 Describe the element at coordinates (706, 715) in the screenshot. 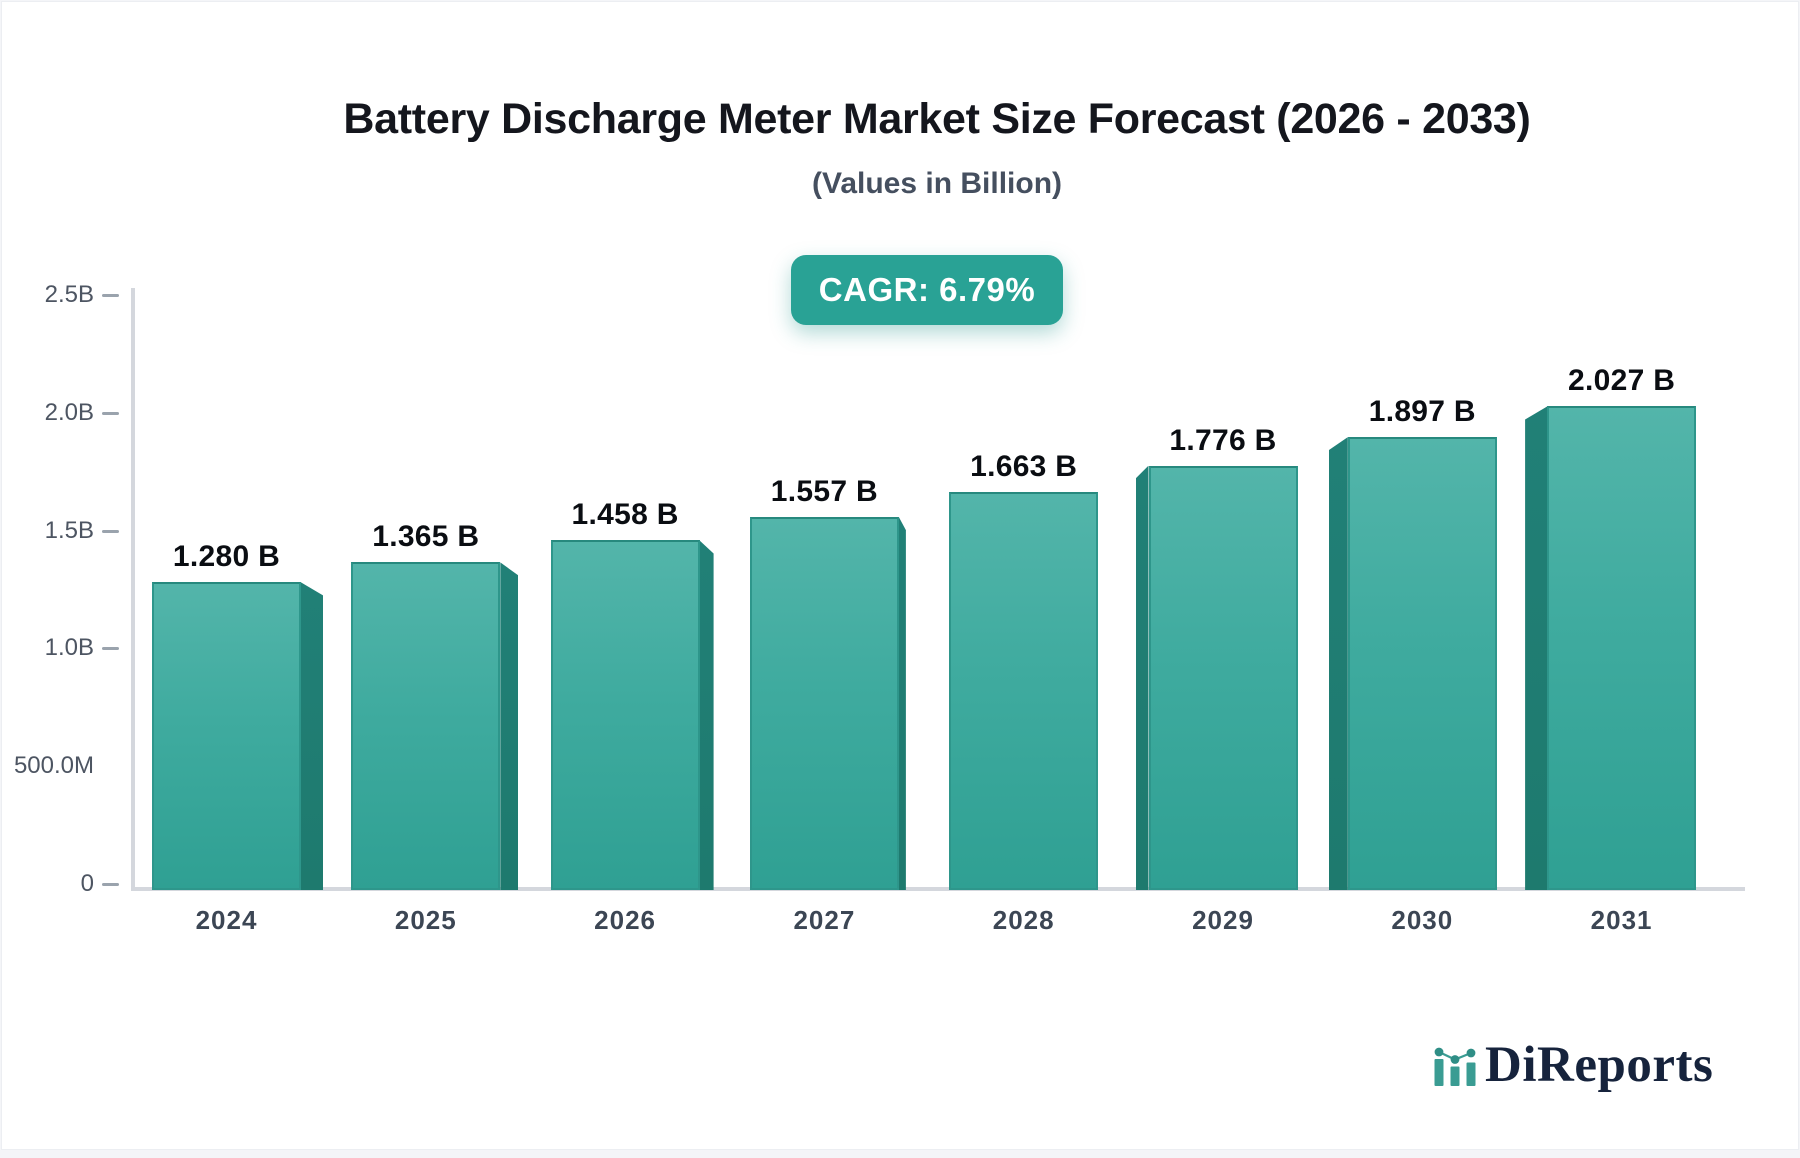

I see `bar-3d-side-2026` at that location.